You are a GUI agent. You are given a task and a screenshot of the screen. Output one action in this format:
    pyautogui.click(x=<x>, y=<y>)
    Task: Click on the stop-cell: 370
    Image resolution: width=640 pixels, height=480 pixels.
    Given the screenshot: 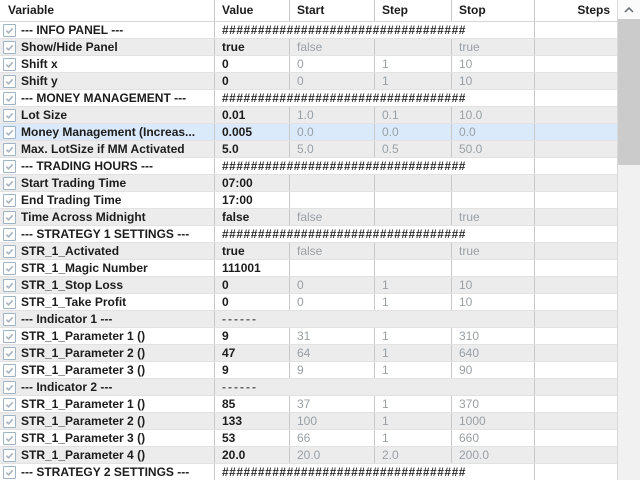 What is the action you would take?
    pyautogui.click(x=493, y=404)
    